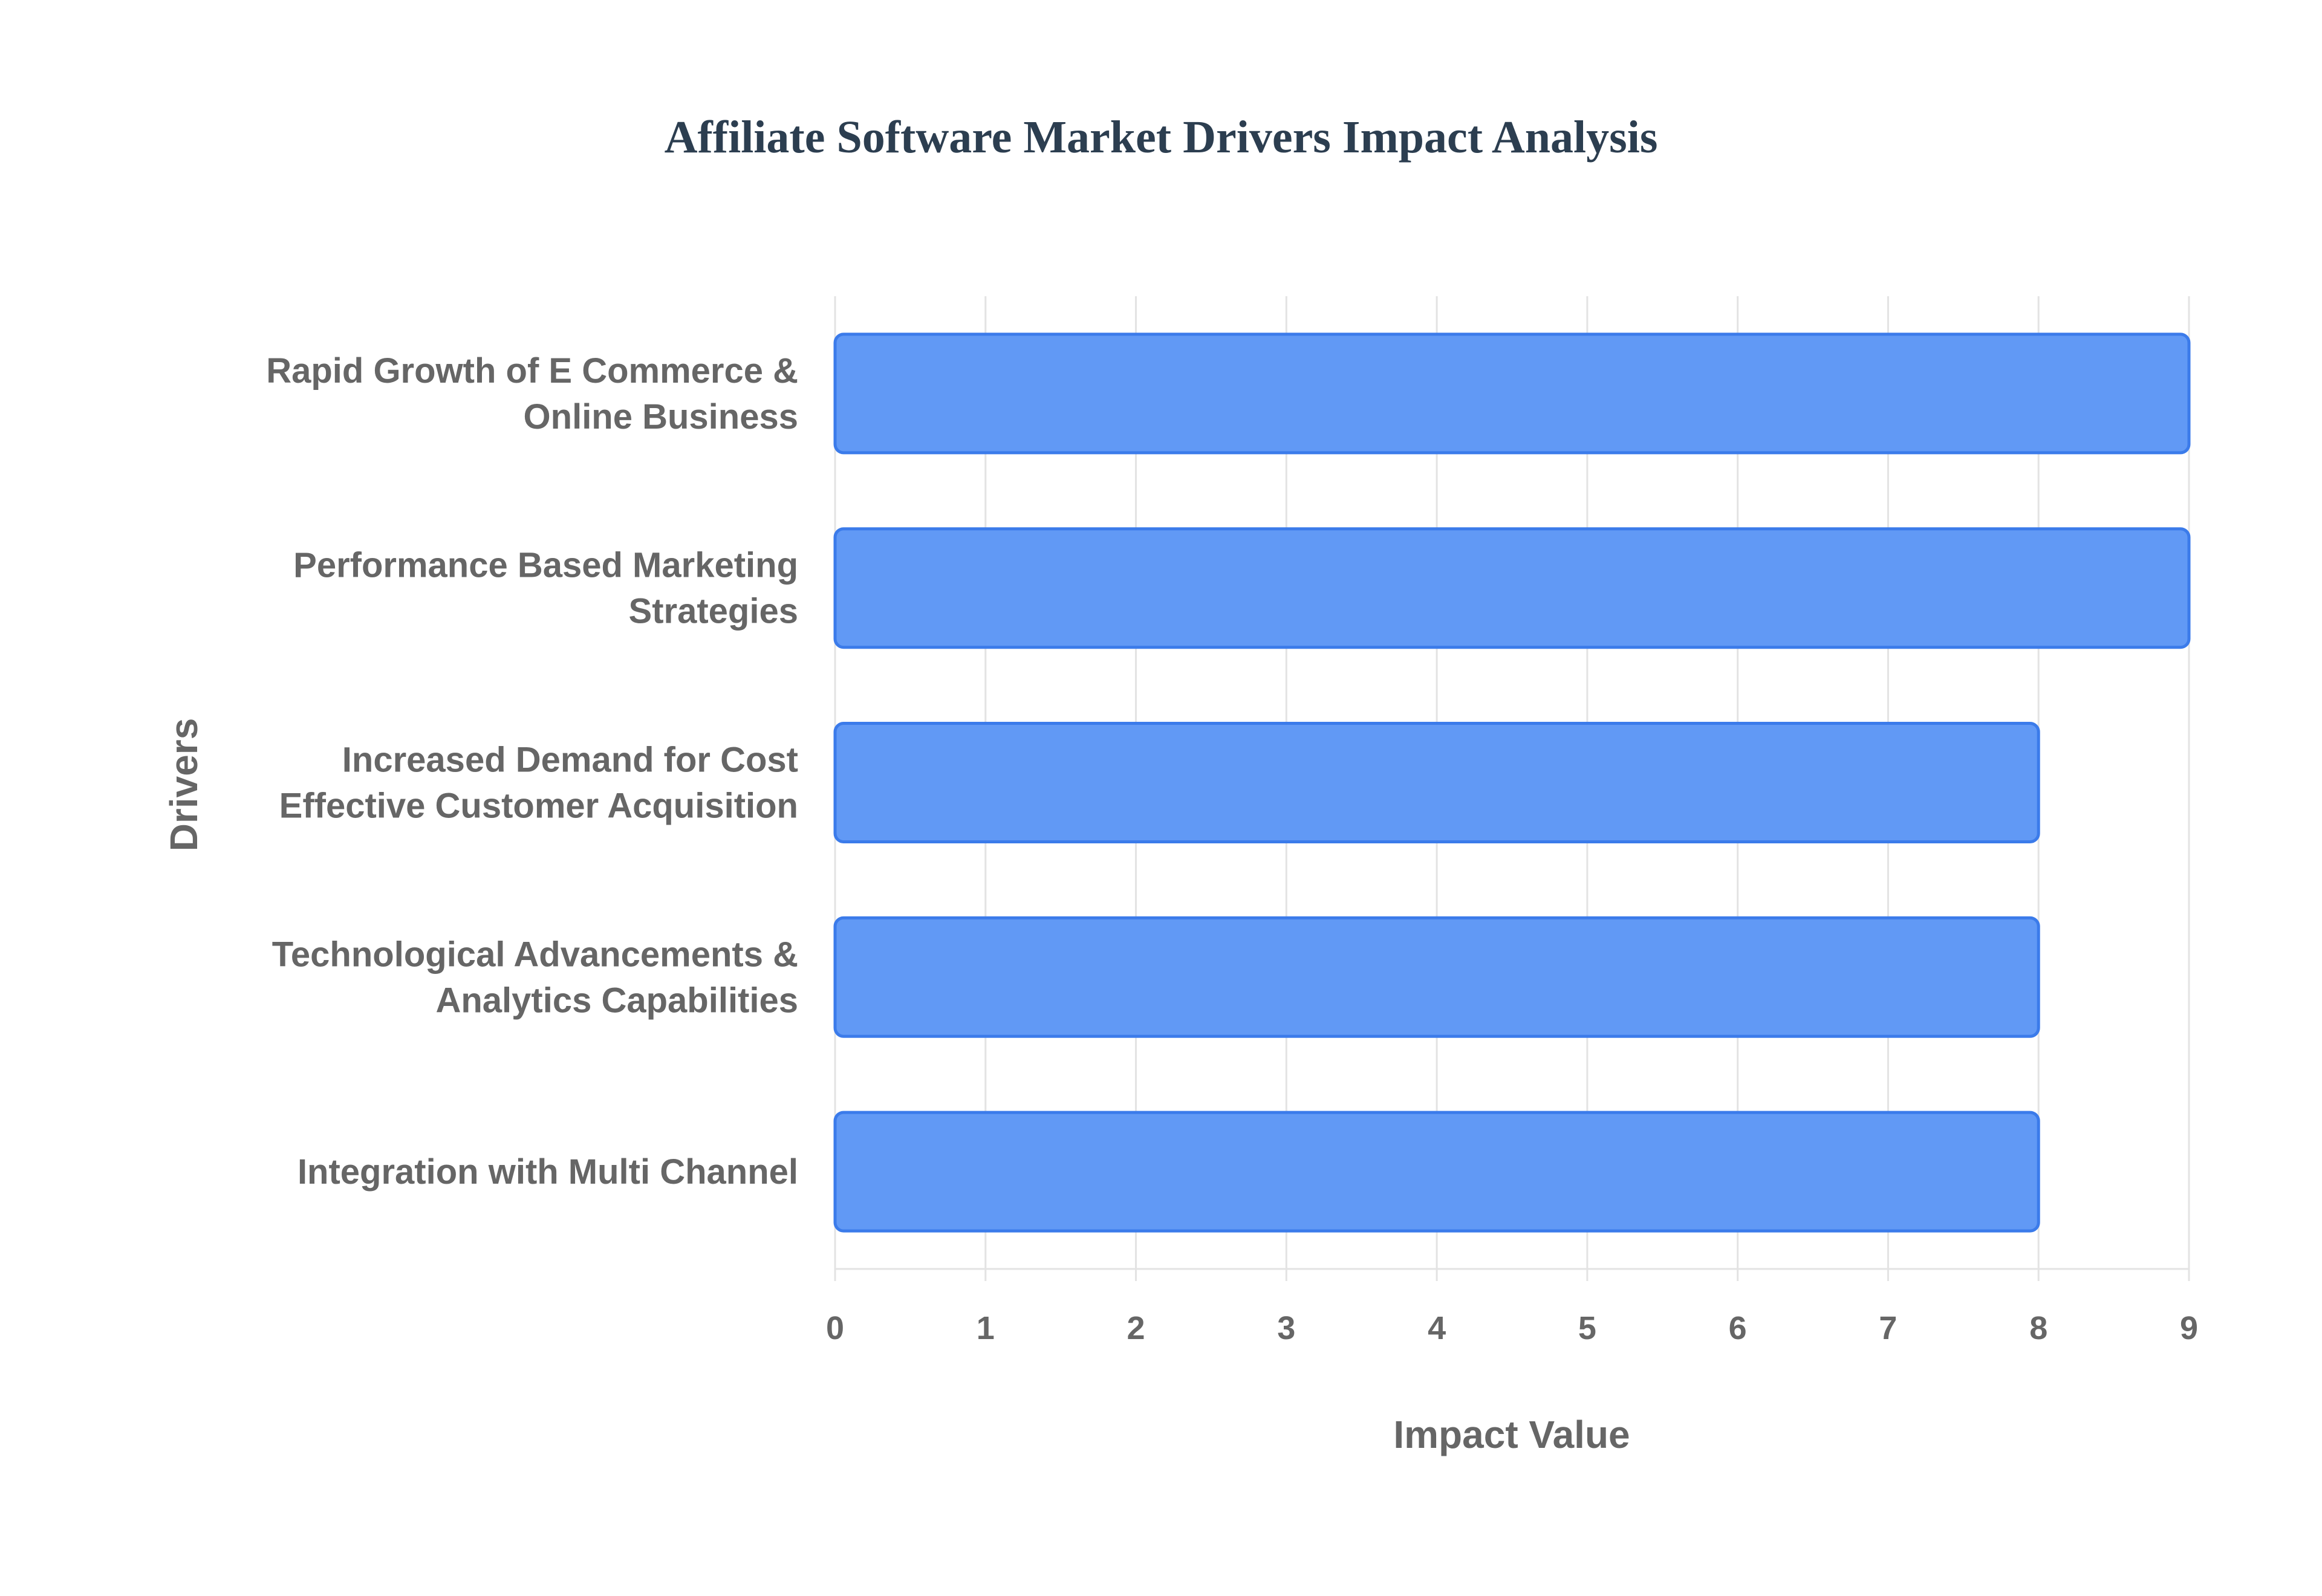 The image size is (2322, 1596). I want to click on category-label: Integration with Multi Channel, so click(548, 1172).